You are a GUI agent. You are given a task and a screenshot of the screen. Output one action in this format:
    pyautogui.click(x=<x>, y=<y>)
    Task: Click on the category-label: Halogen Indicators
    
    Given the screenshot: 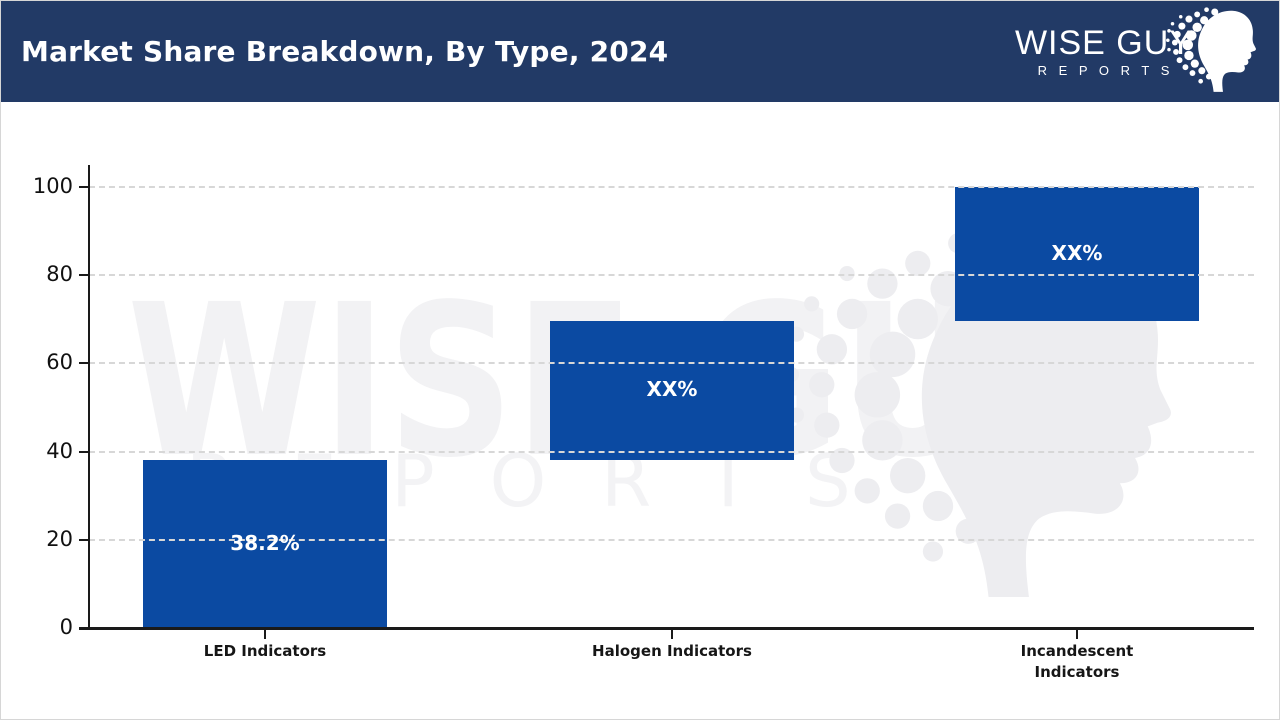 What is the action you would take?
    pyautogui.click(x=672, y=651)
    